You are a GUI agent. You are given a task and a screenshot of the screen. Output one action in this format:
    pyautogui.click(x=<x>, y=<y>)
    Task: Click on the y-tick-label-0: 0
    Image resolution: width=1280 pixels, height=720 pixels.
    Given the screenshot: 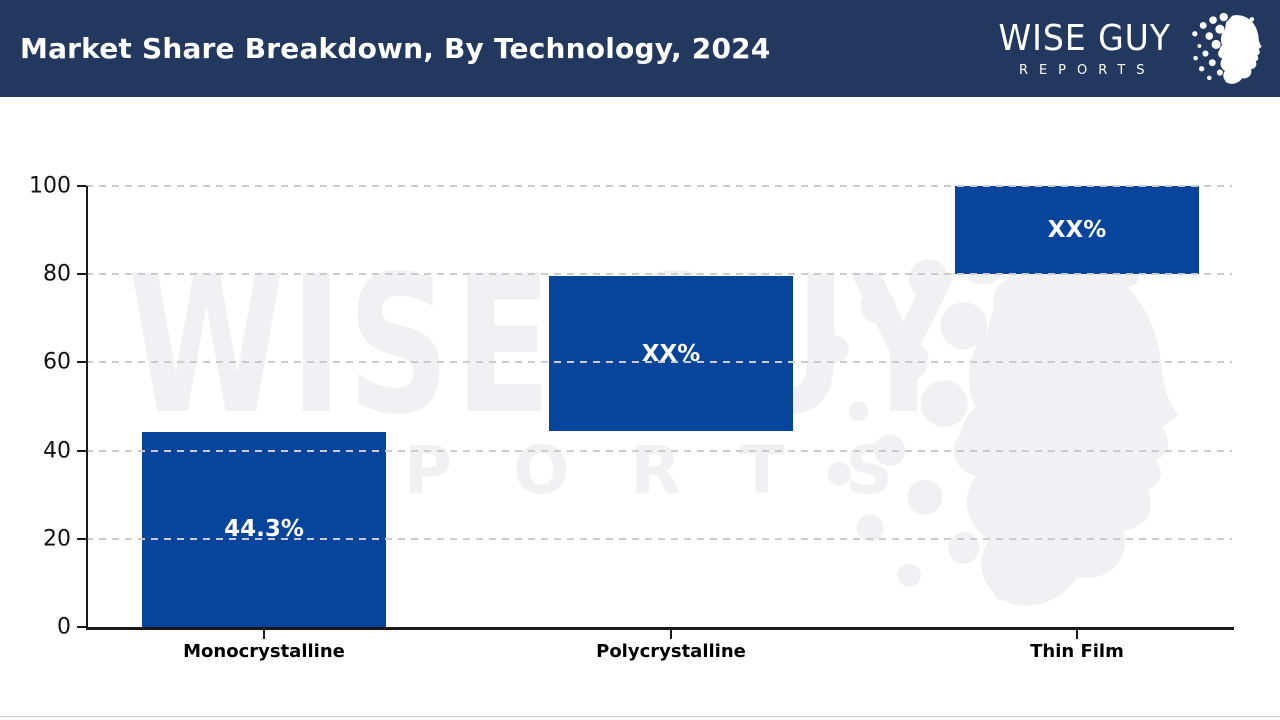 What is the action you would take?
    pyautogui.click(x=64, y=627)
    